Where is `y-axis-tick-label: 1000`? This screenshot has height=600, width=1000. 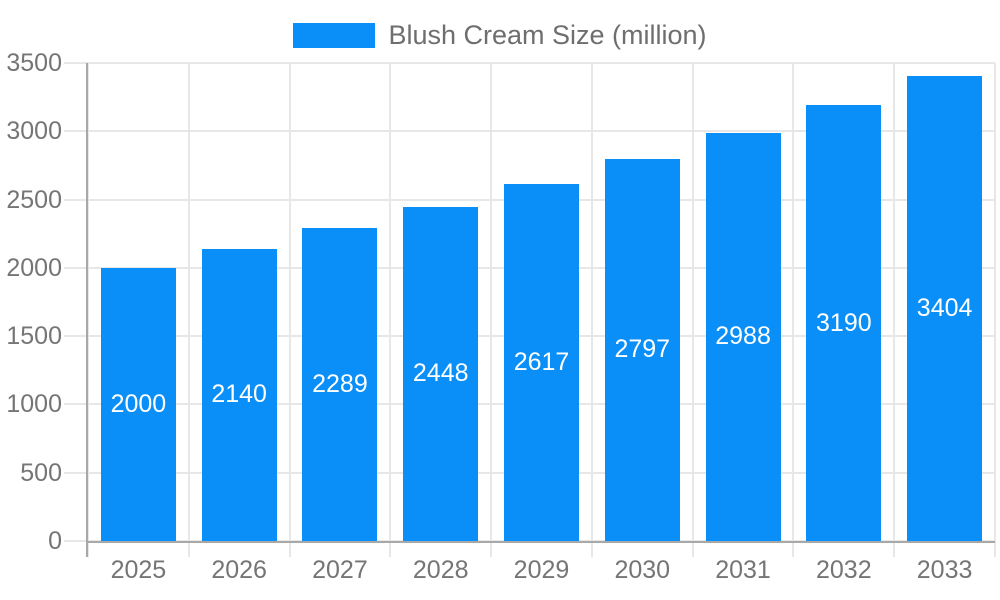 y-axis-tick-label: 1000 is located at coordinates (34, 404).